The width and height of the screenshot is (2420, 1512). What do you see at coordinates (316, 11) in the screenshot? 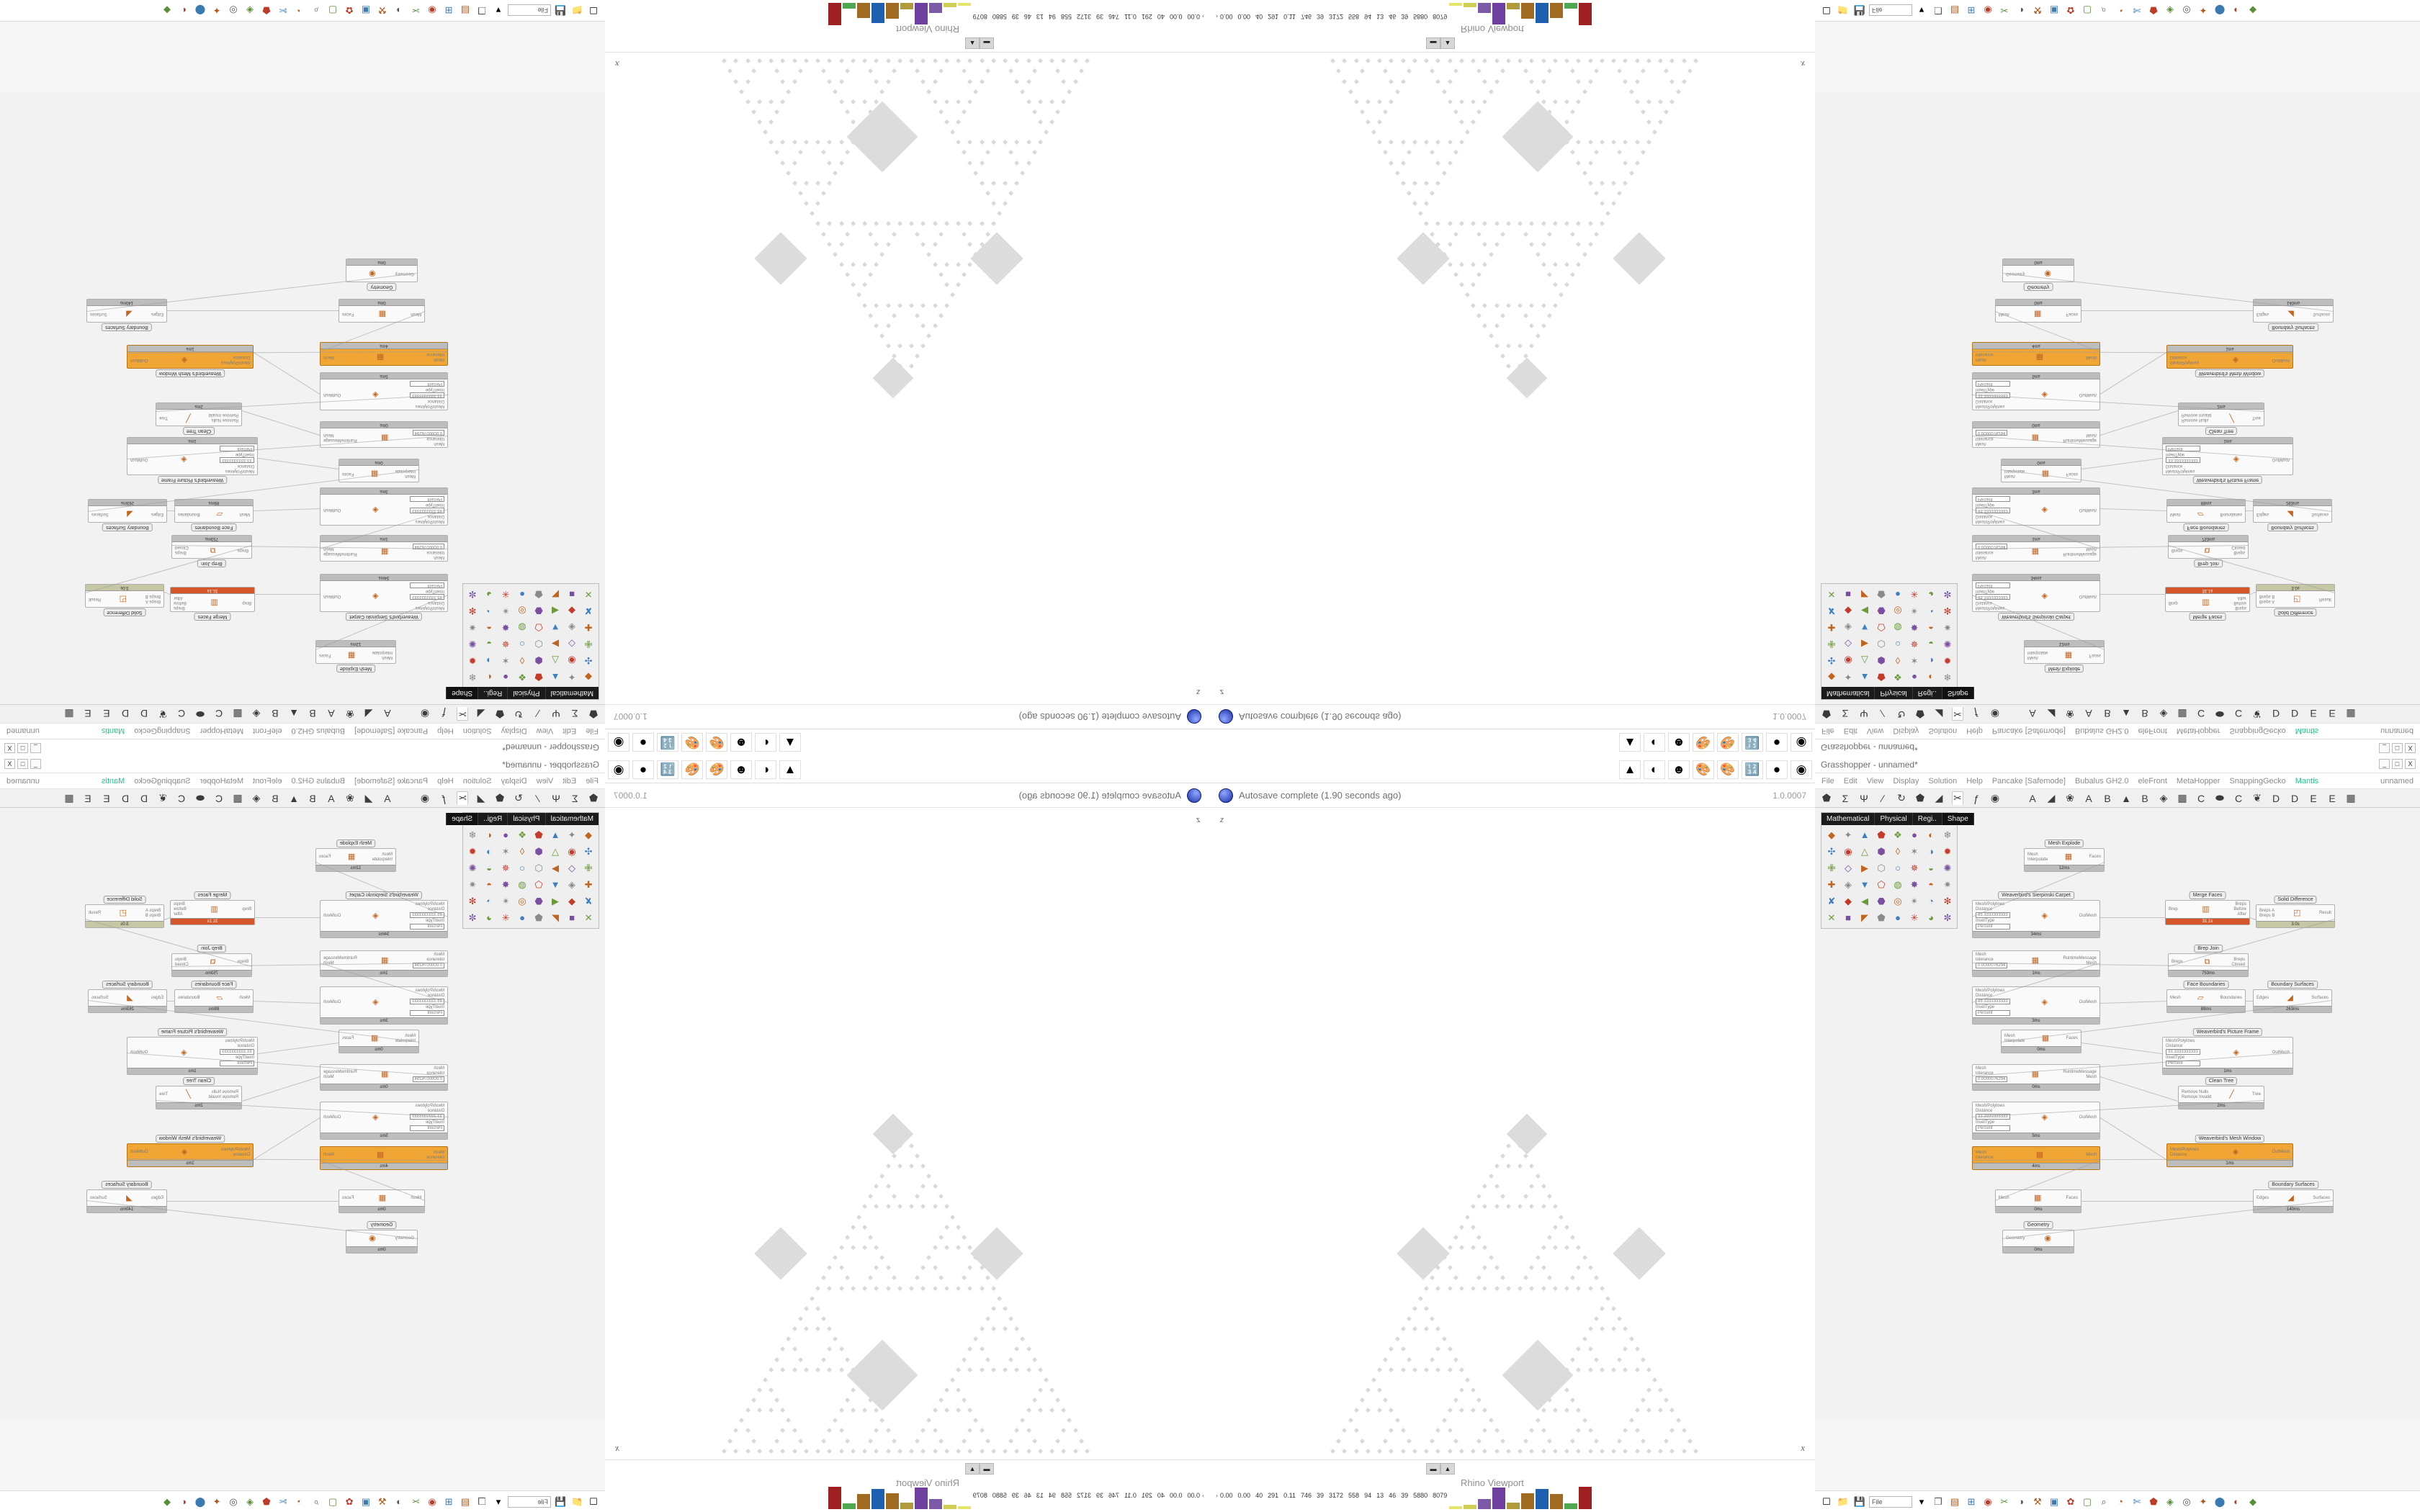
I see `gh-toolbar-icon-10: ⌕` at bounding box center [316, 11].